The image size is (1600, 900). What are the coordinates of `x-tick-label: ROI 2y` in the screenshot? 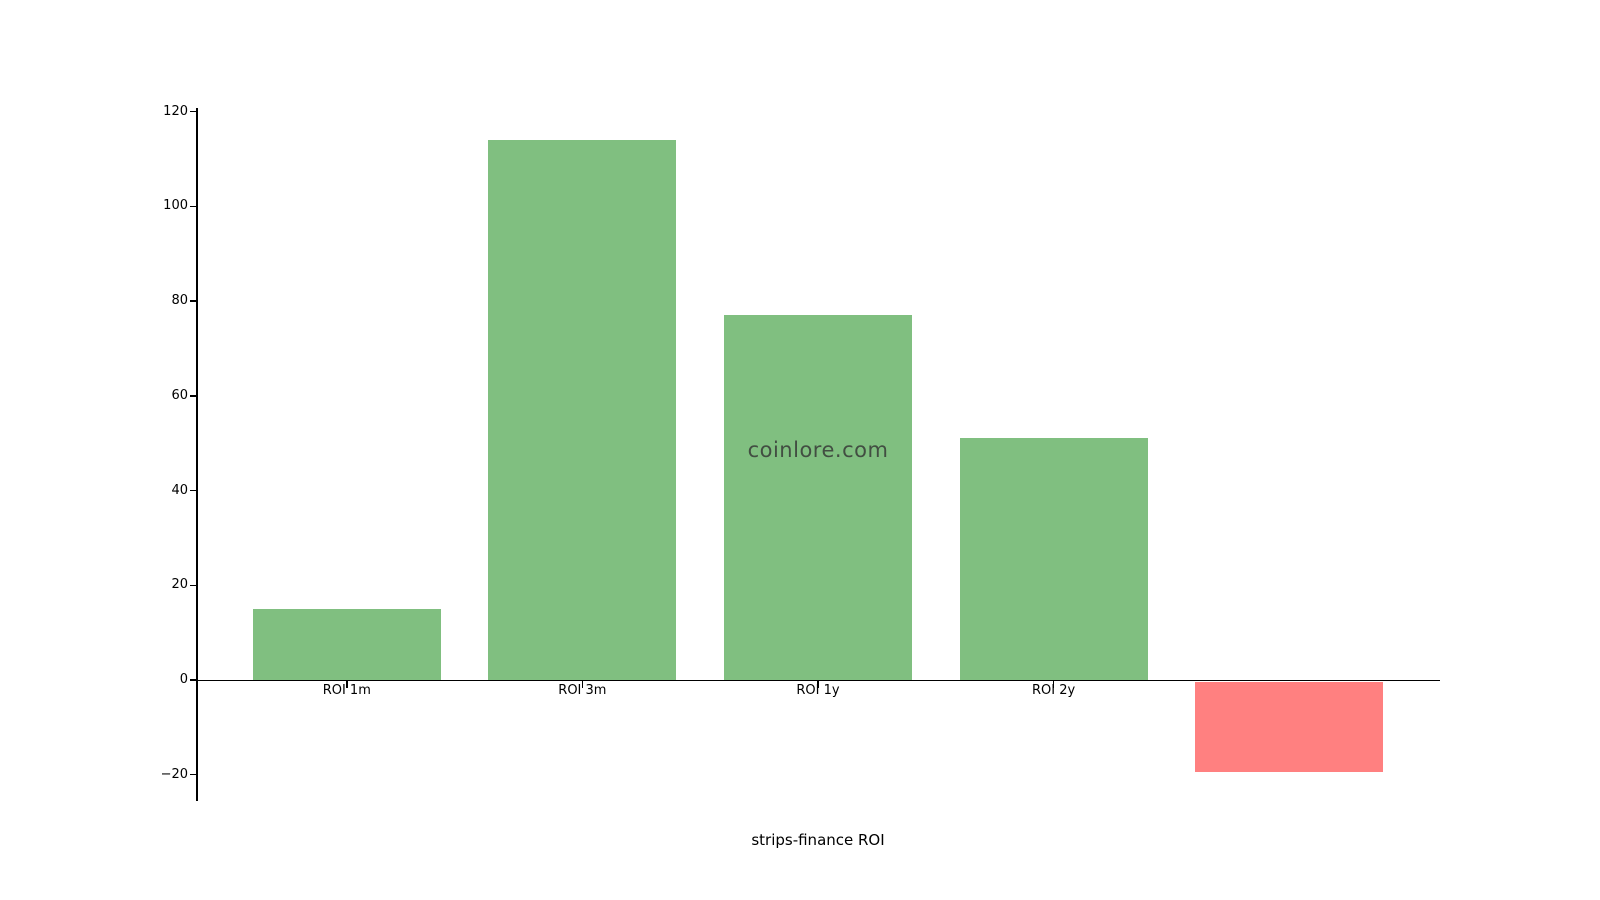 It's located at (1053, 690).